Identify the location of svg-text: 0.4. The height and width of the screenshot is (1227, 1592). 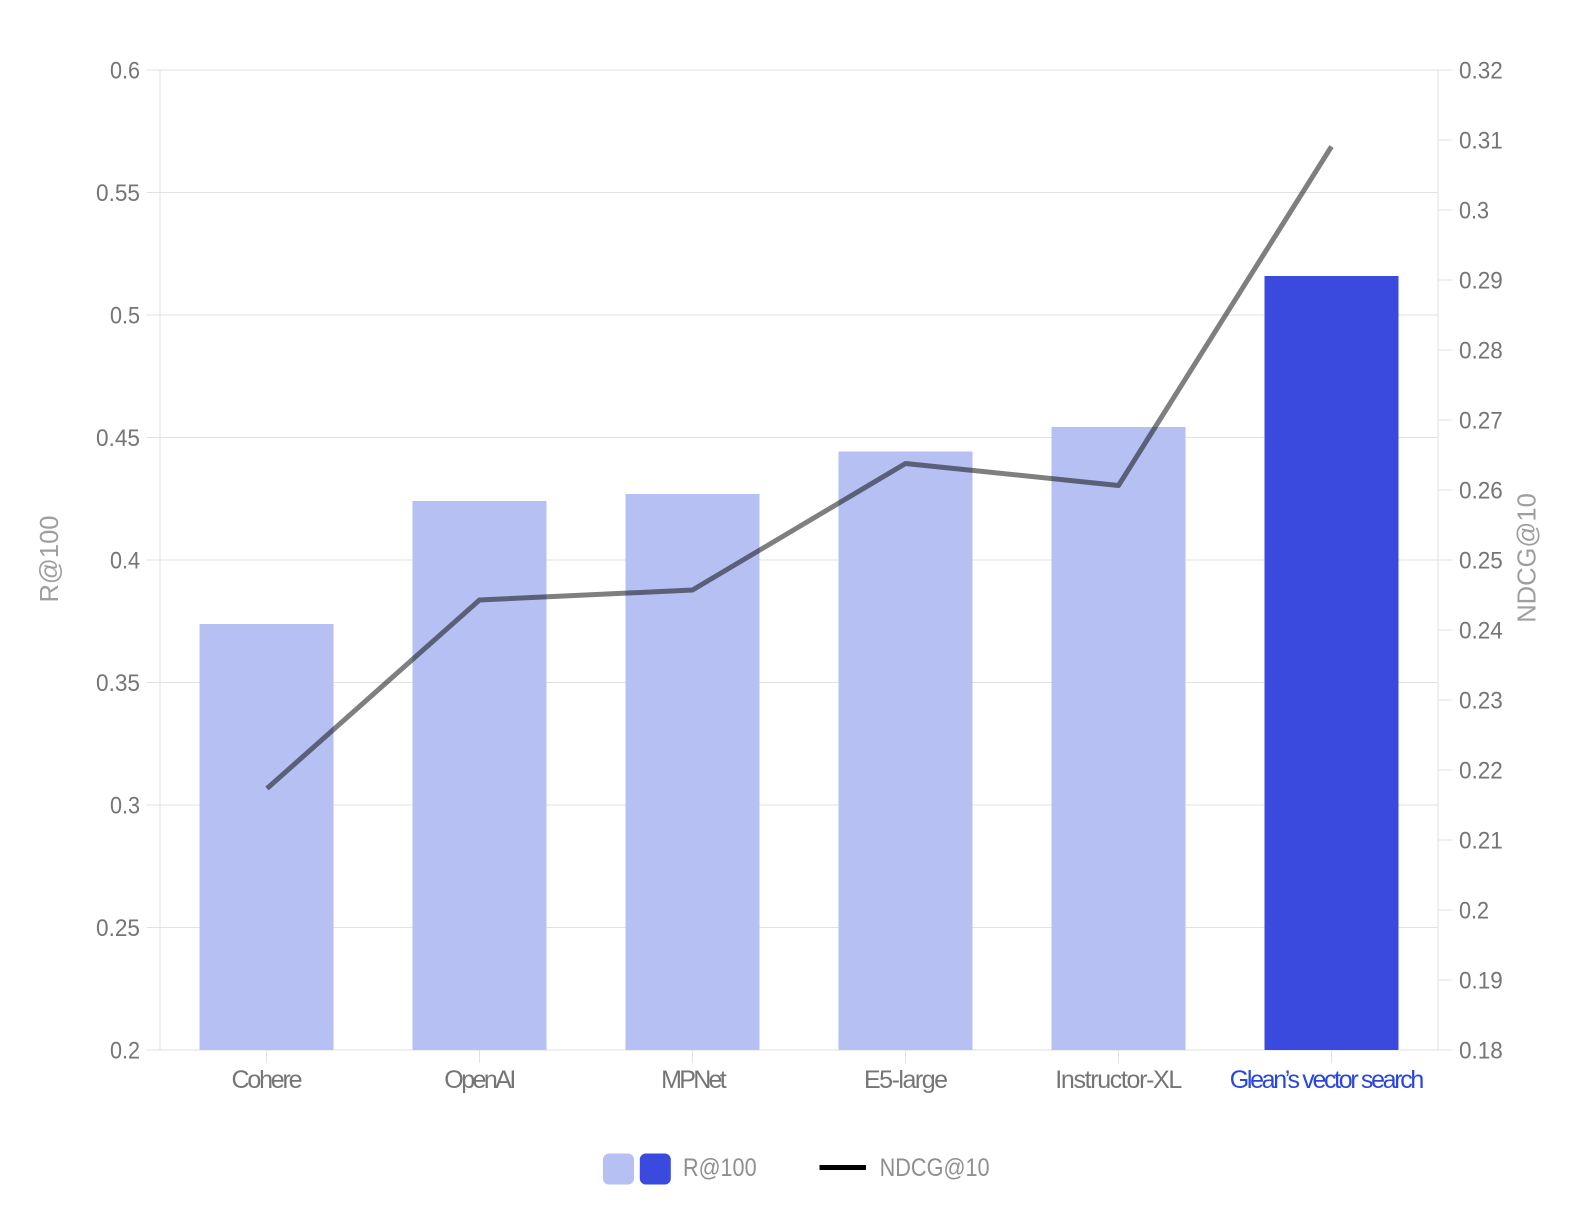
(125, 561).